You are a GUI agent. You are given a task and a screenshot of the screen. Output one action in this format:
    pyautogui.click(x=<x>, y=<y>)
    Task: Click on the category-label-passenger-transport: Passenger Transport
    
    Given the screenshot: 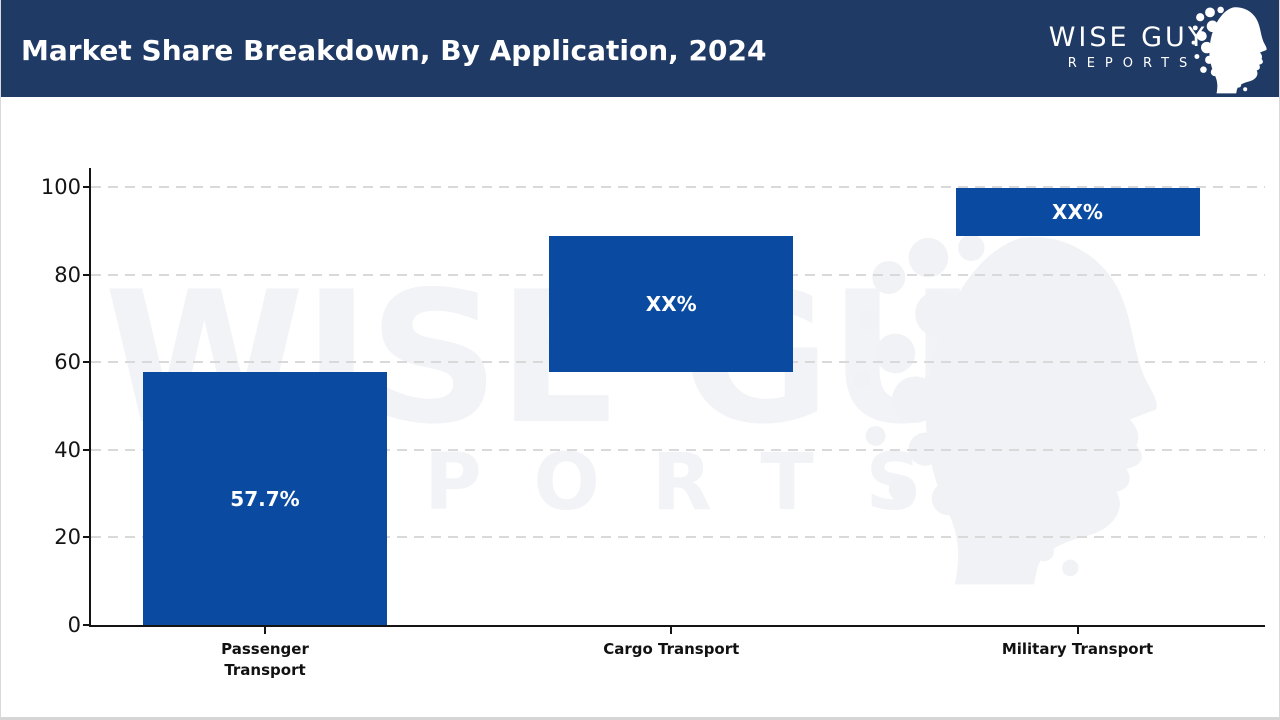 What is the action you would take?
    pyautogui.click(x=265, y=660)
    